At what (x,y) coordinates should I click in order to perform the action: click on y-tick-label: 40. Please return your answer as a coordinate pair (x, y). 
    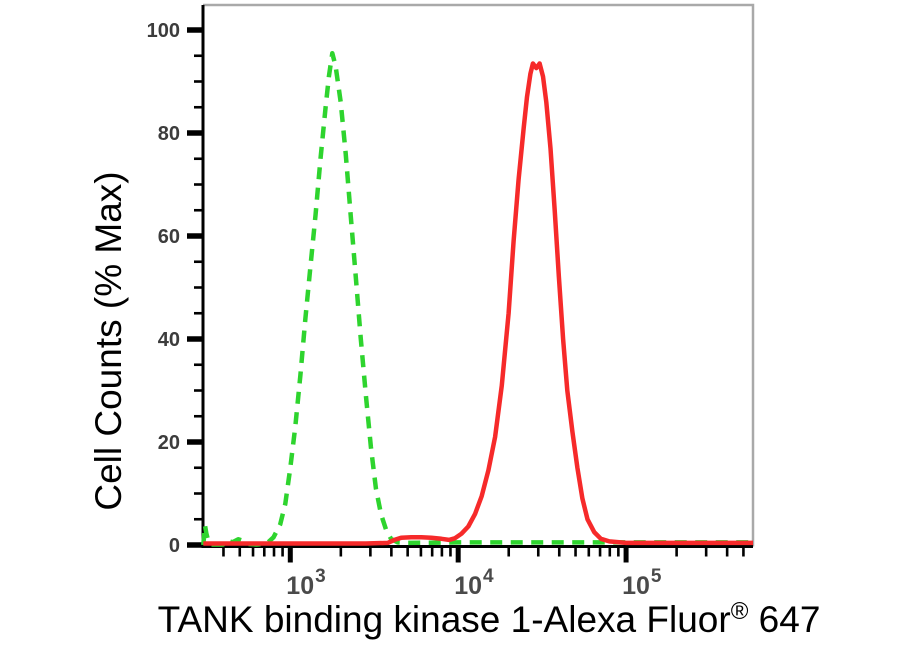
    Looking at the image, I should click on (169, 340).